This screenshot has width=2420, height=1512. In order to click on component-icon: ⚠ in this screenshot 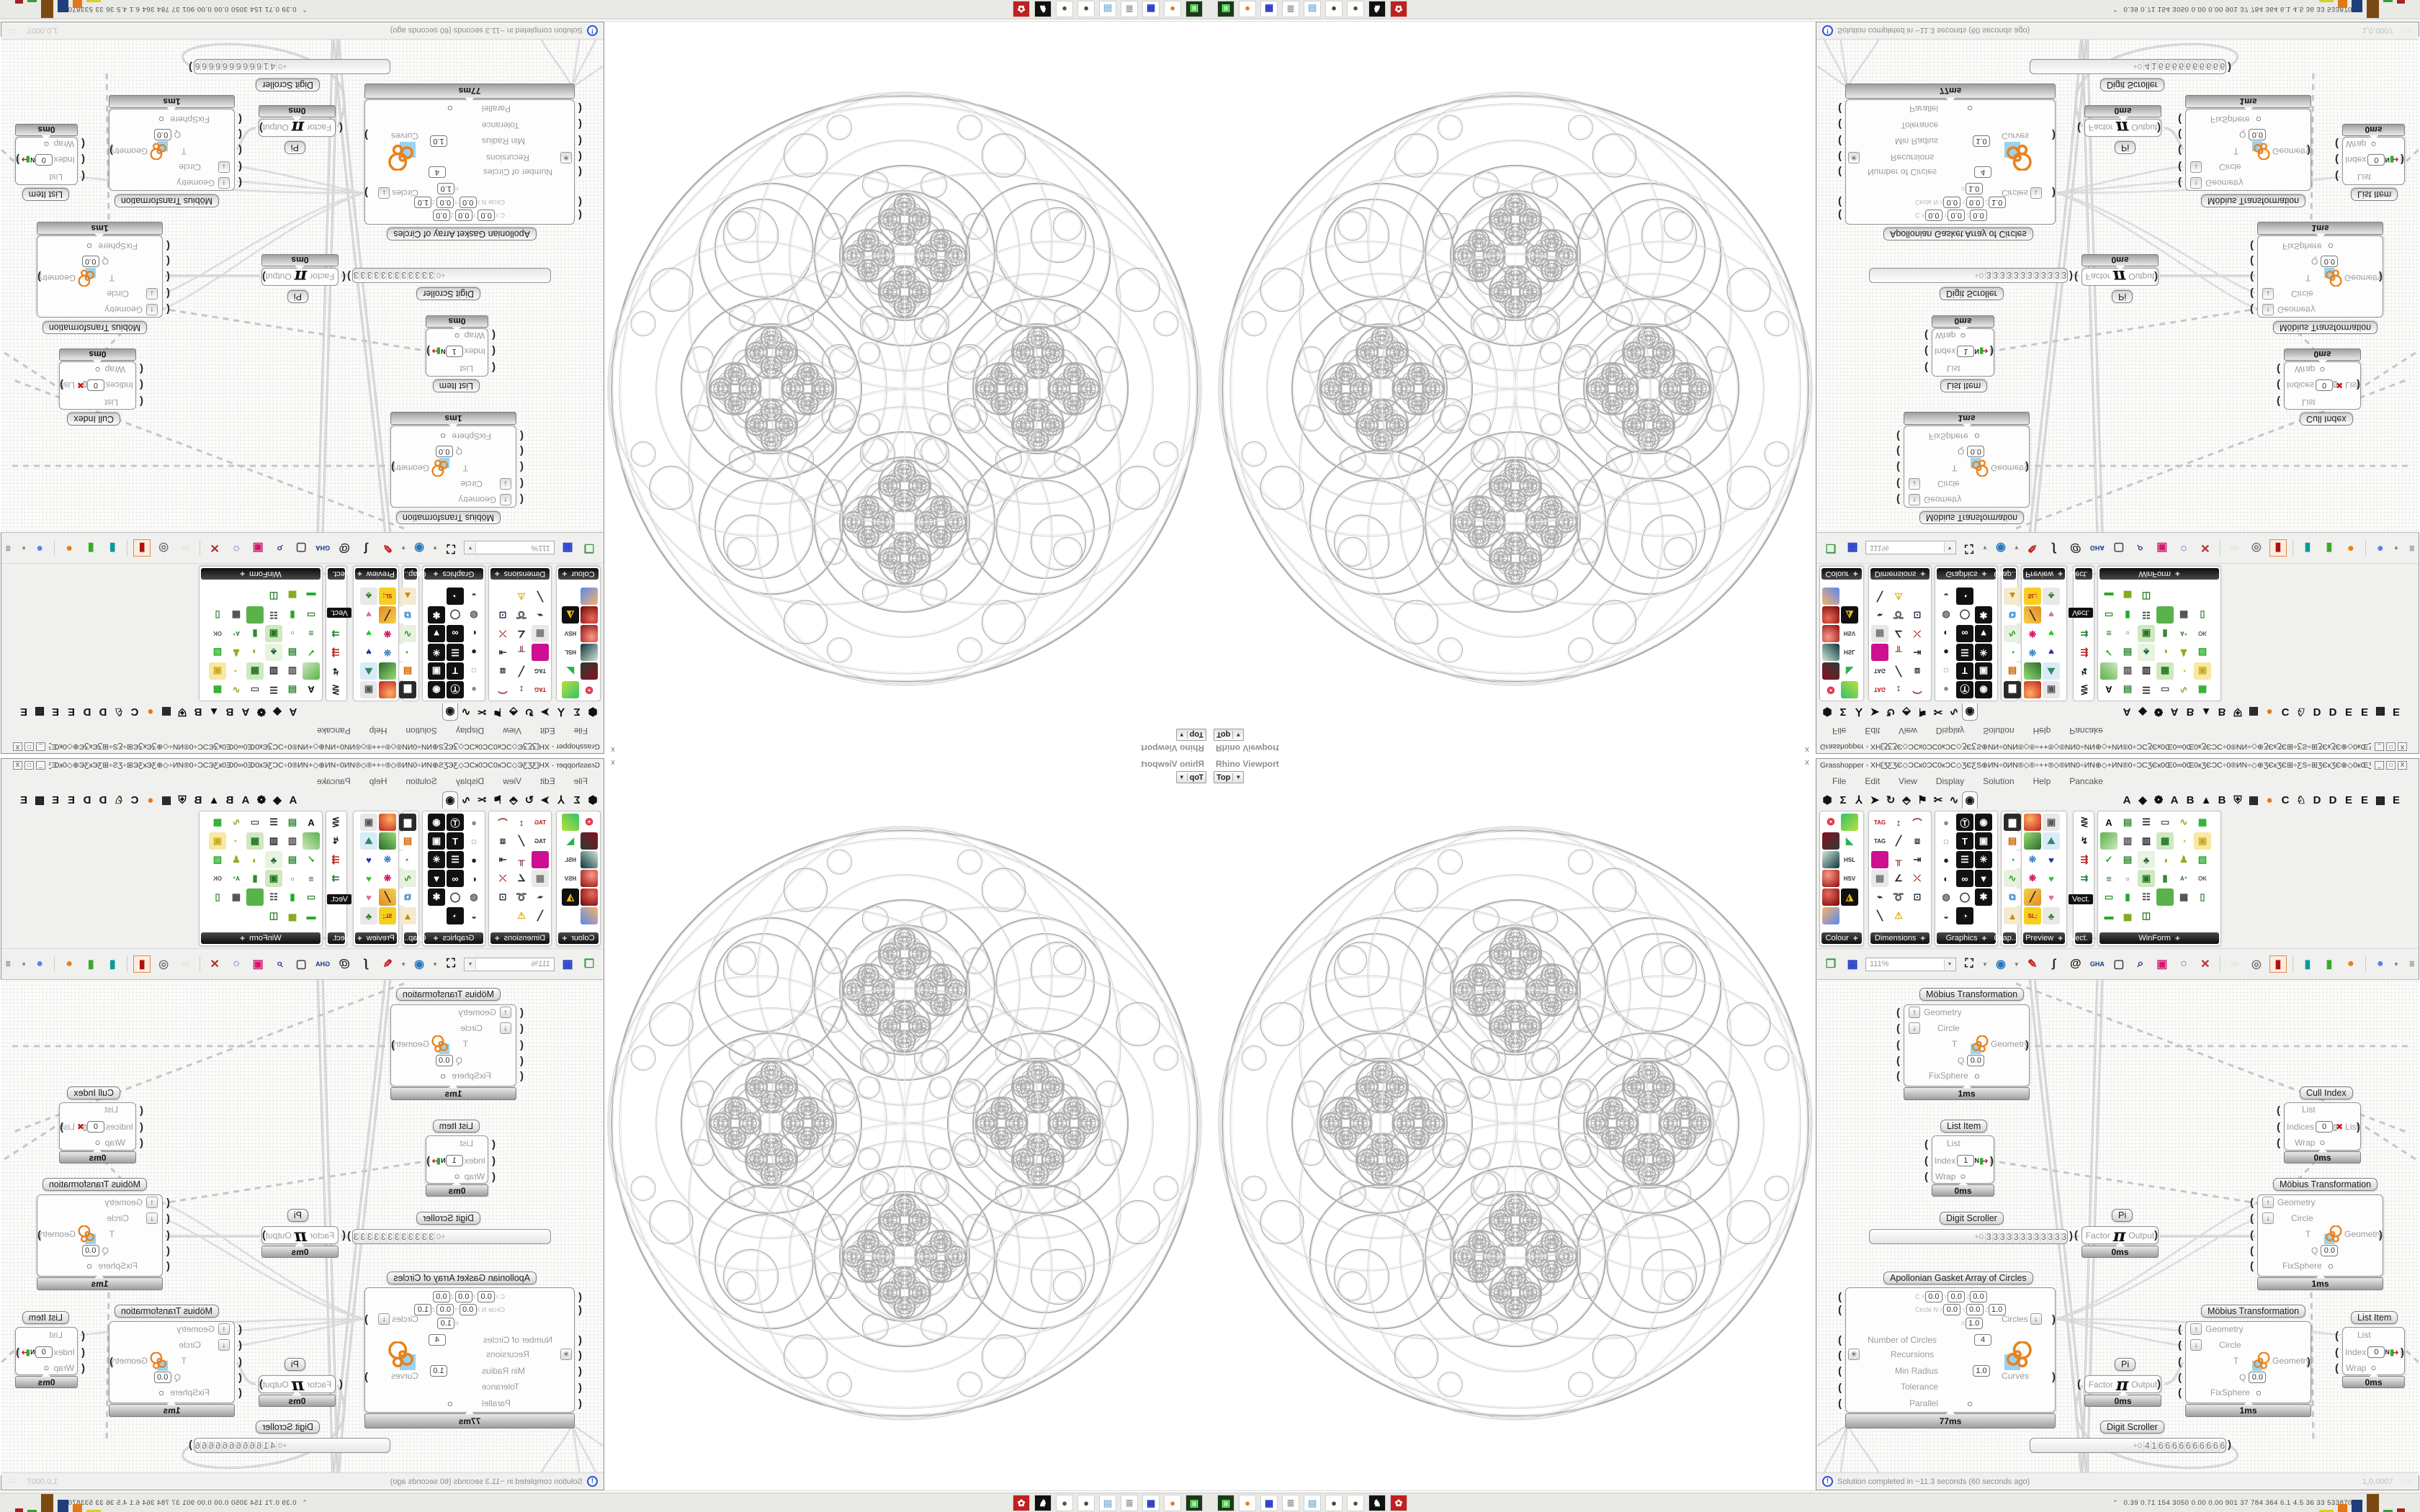, I will do `click(521, 915)`.